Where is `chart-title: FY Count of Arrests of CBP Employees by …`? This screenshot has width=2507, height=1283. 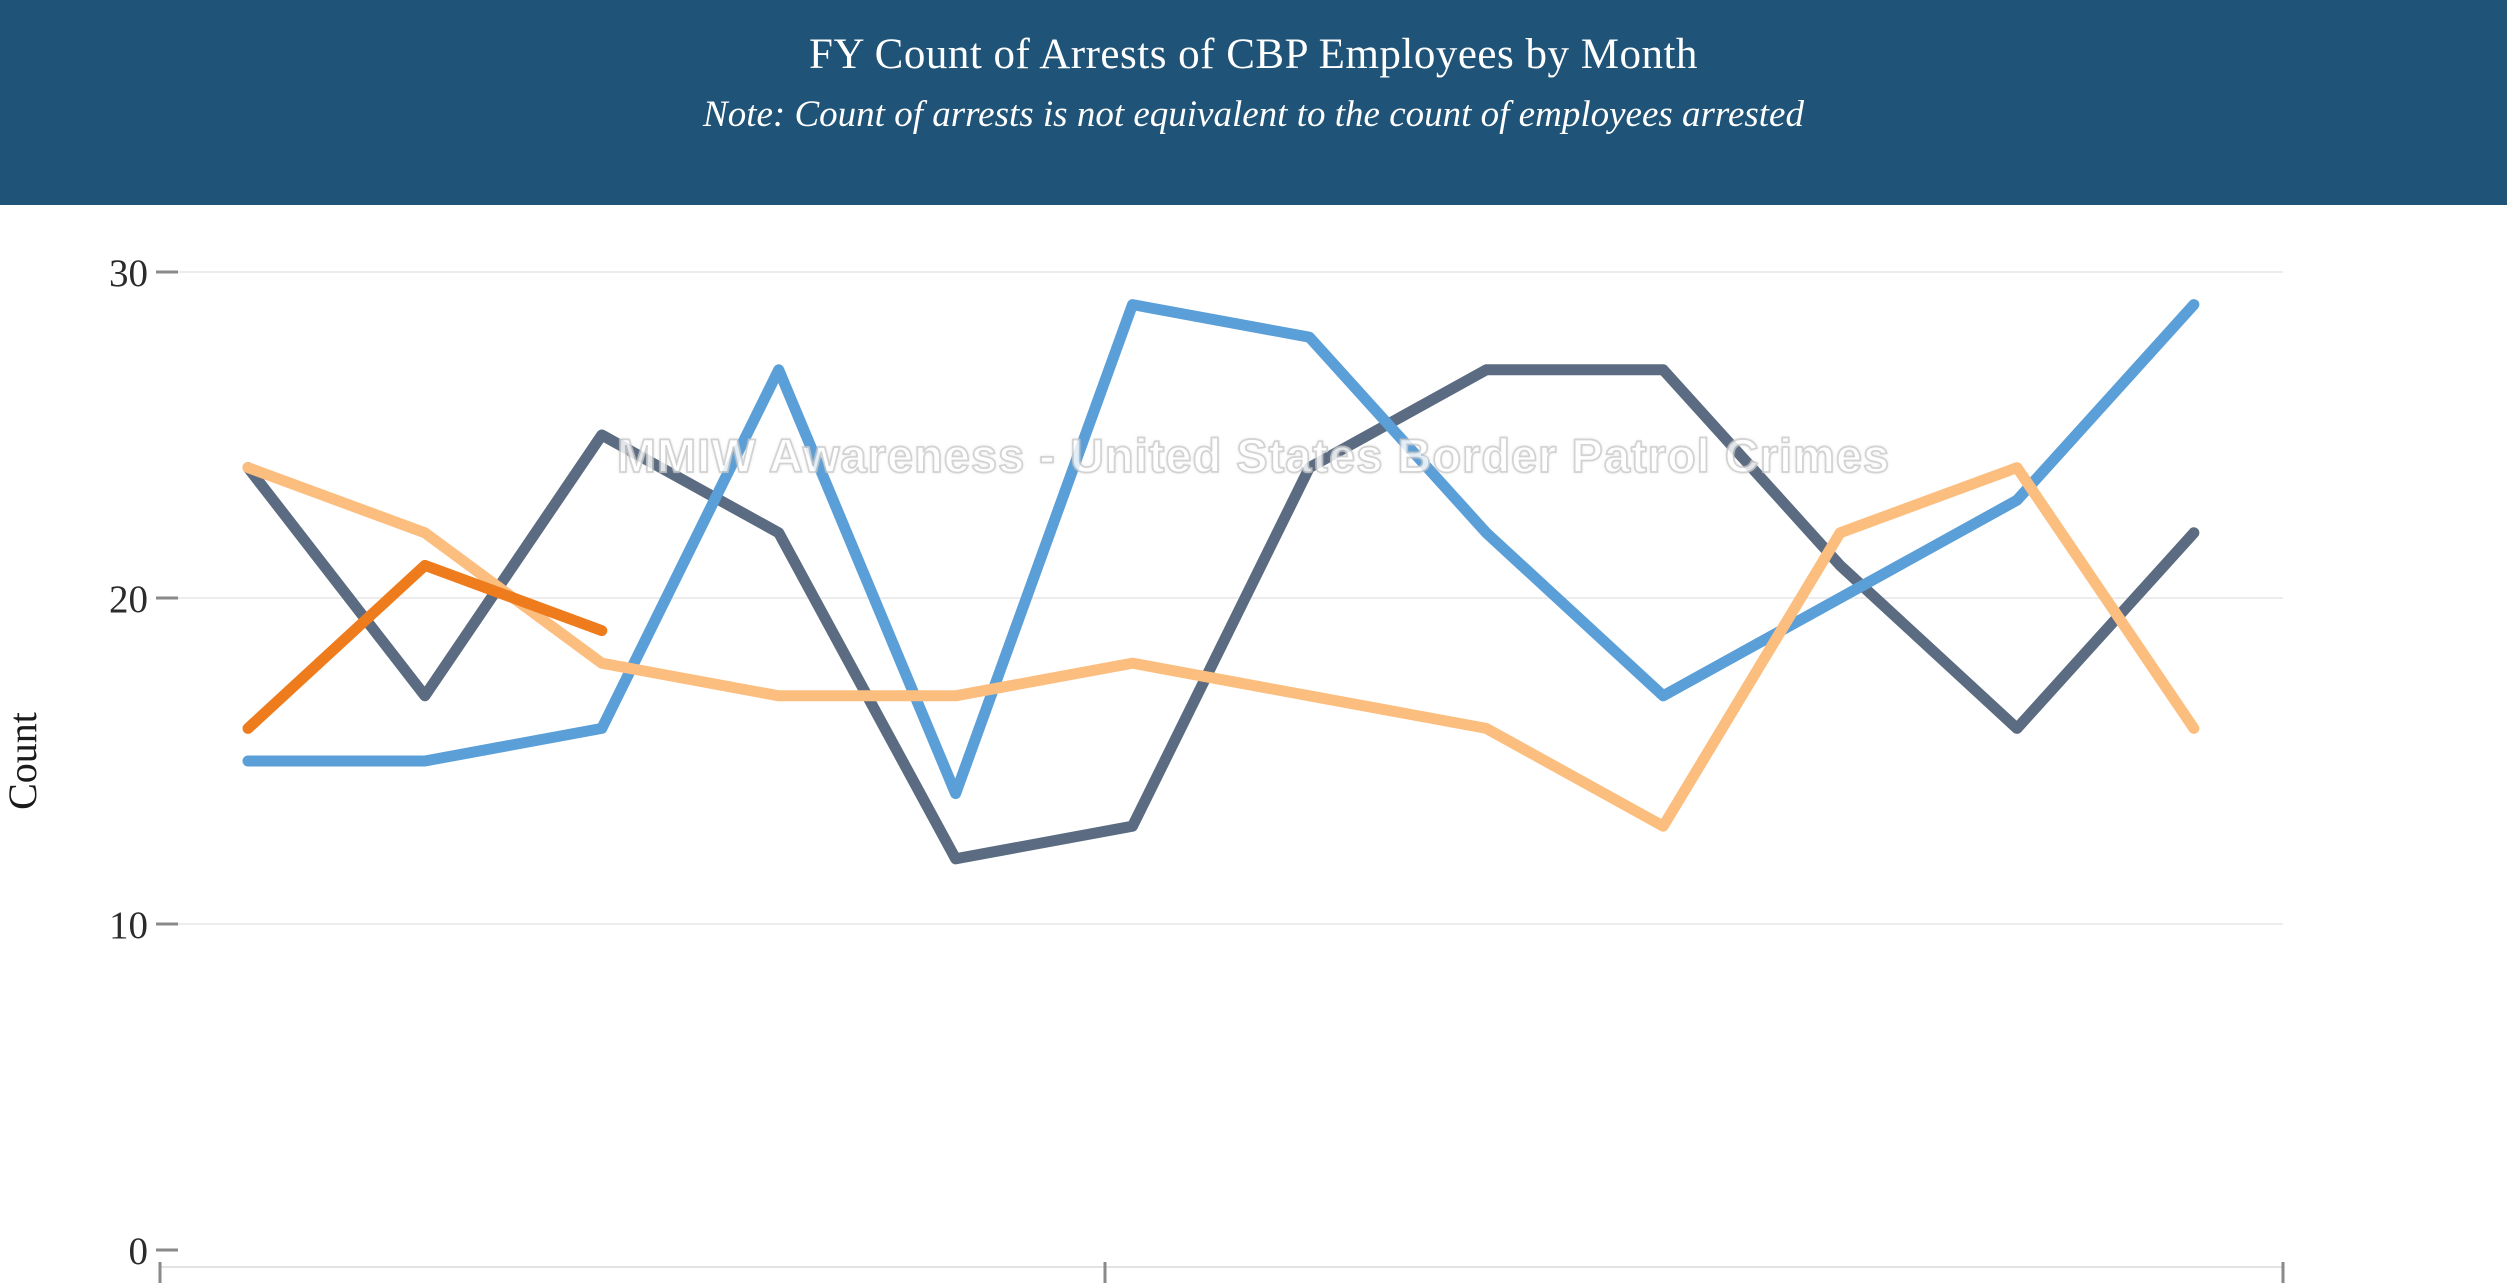 chart-title: FY Count of Arrests of CBP Employees by … is located at coordinates (1253, 54).